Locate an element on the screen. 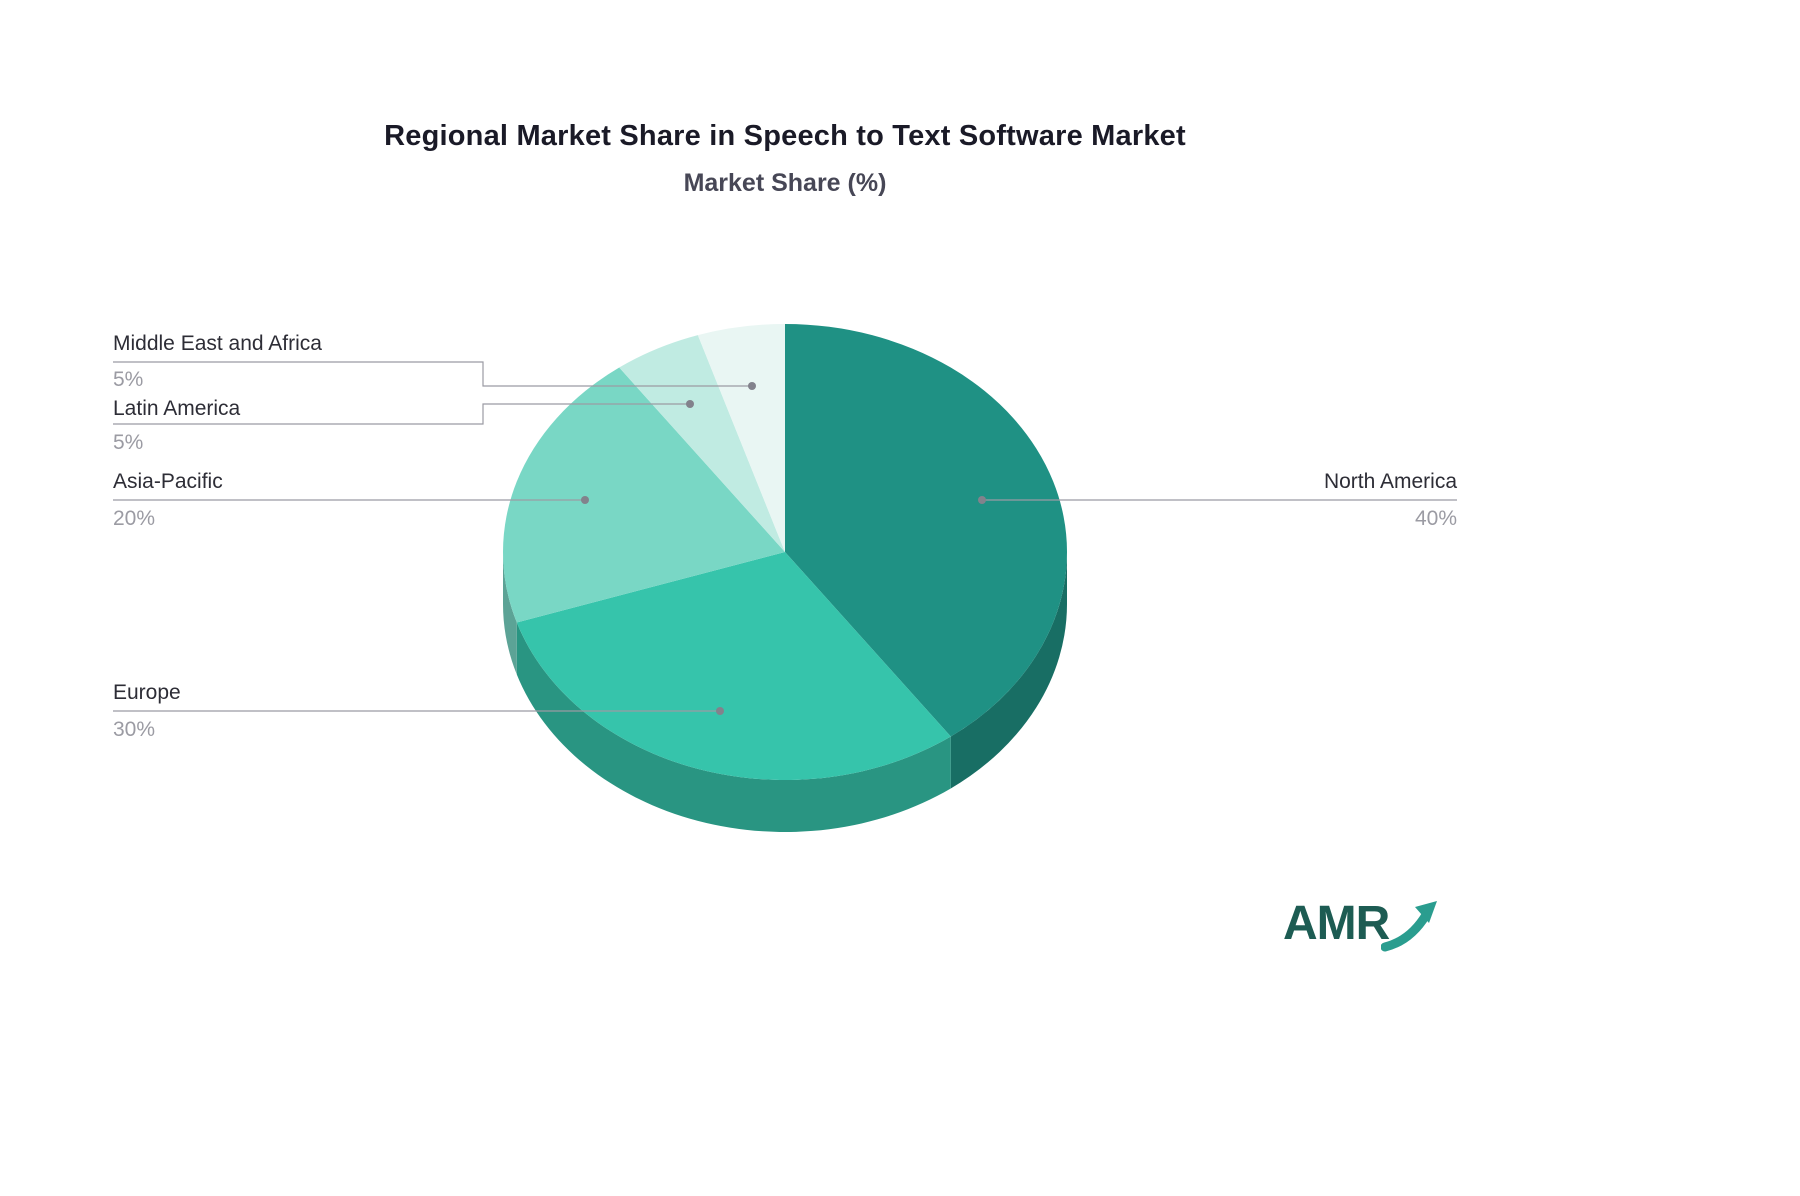 This screenshot has width=1800, height=1196. slice-asia-pacific is located at coordinates (643, 495).